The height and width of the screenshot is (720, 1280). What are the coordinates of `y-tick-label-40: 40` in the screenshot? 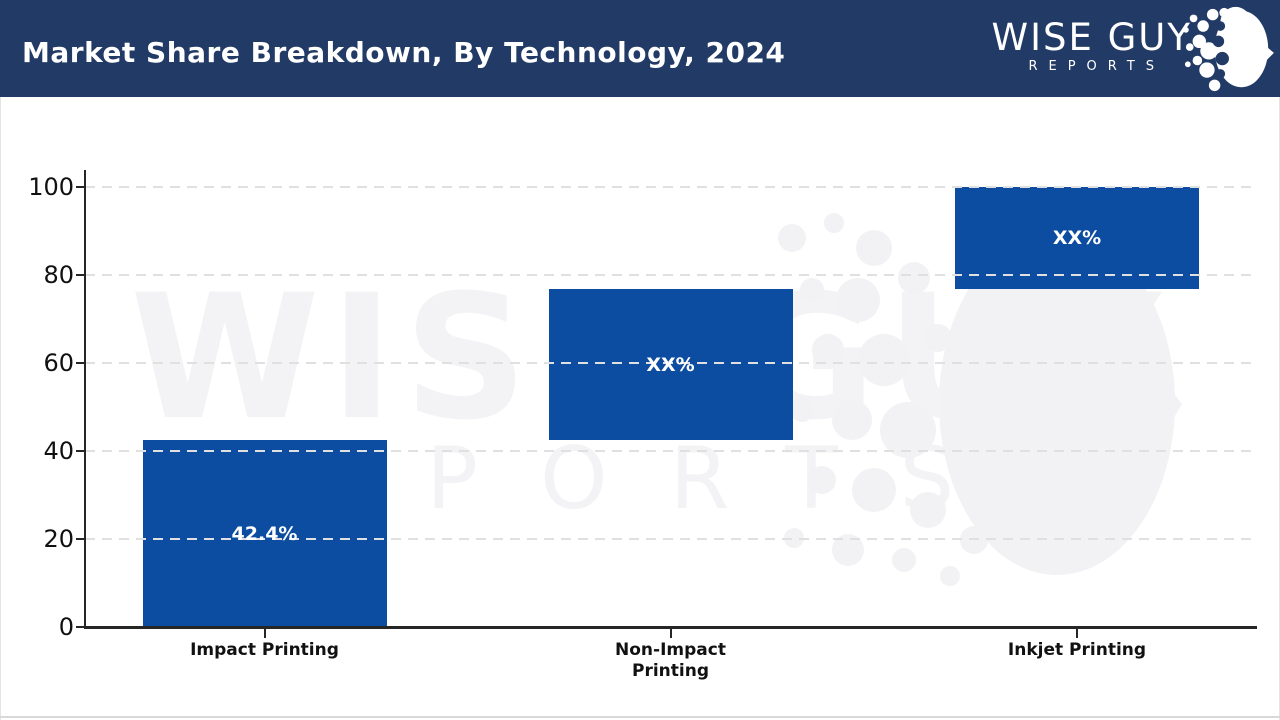 It's located at (58, 451).